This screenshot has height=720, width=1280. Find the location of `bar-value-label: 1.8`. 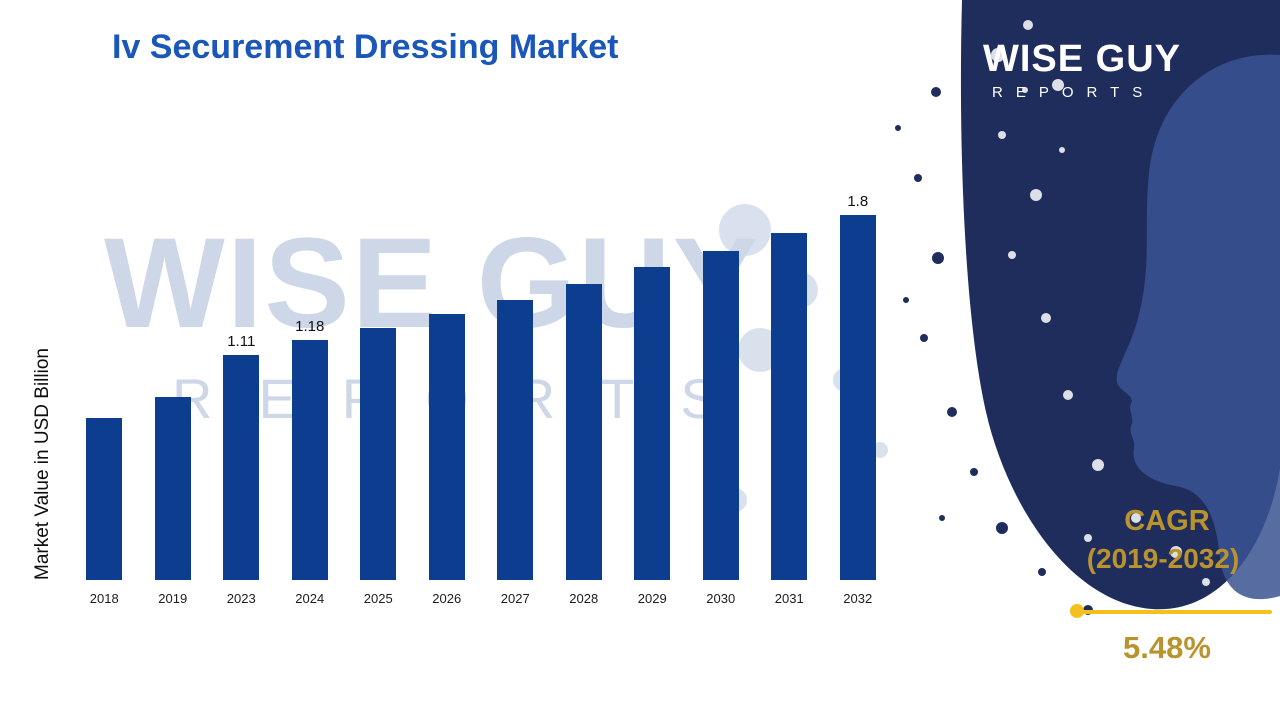

bar-value-label: 1.8 is located at coordinates (858, 201).